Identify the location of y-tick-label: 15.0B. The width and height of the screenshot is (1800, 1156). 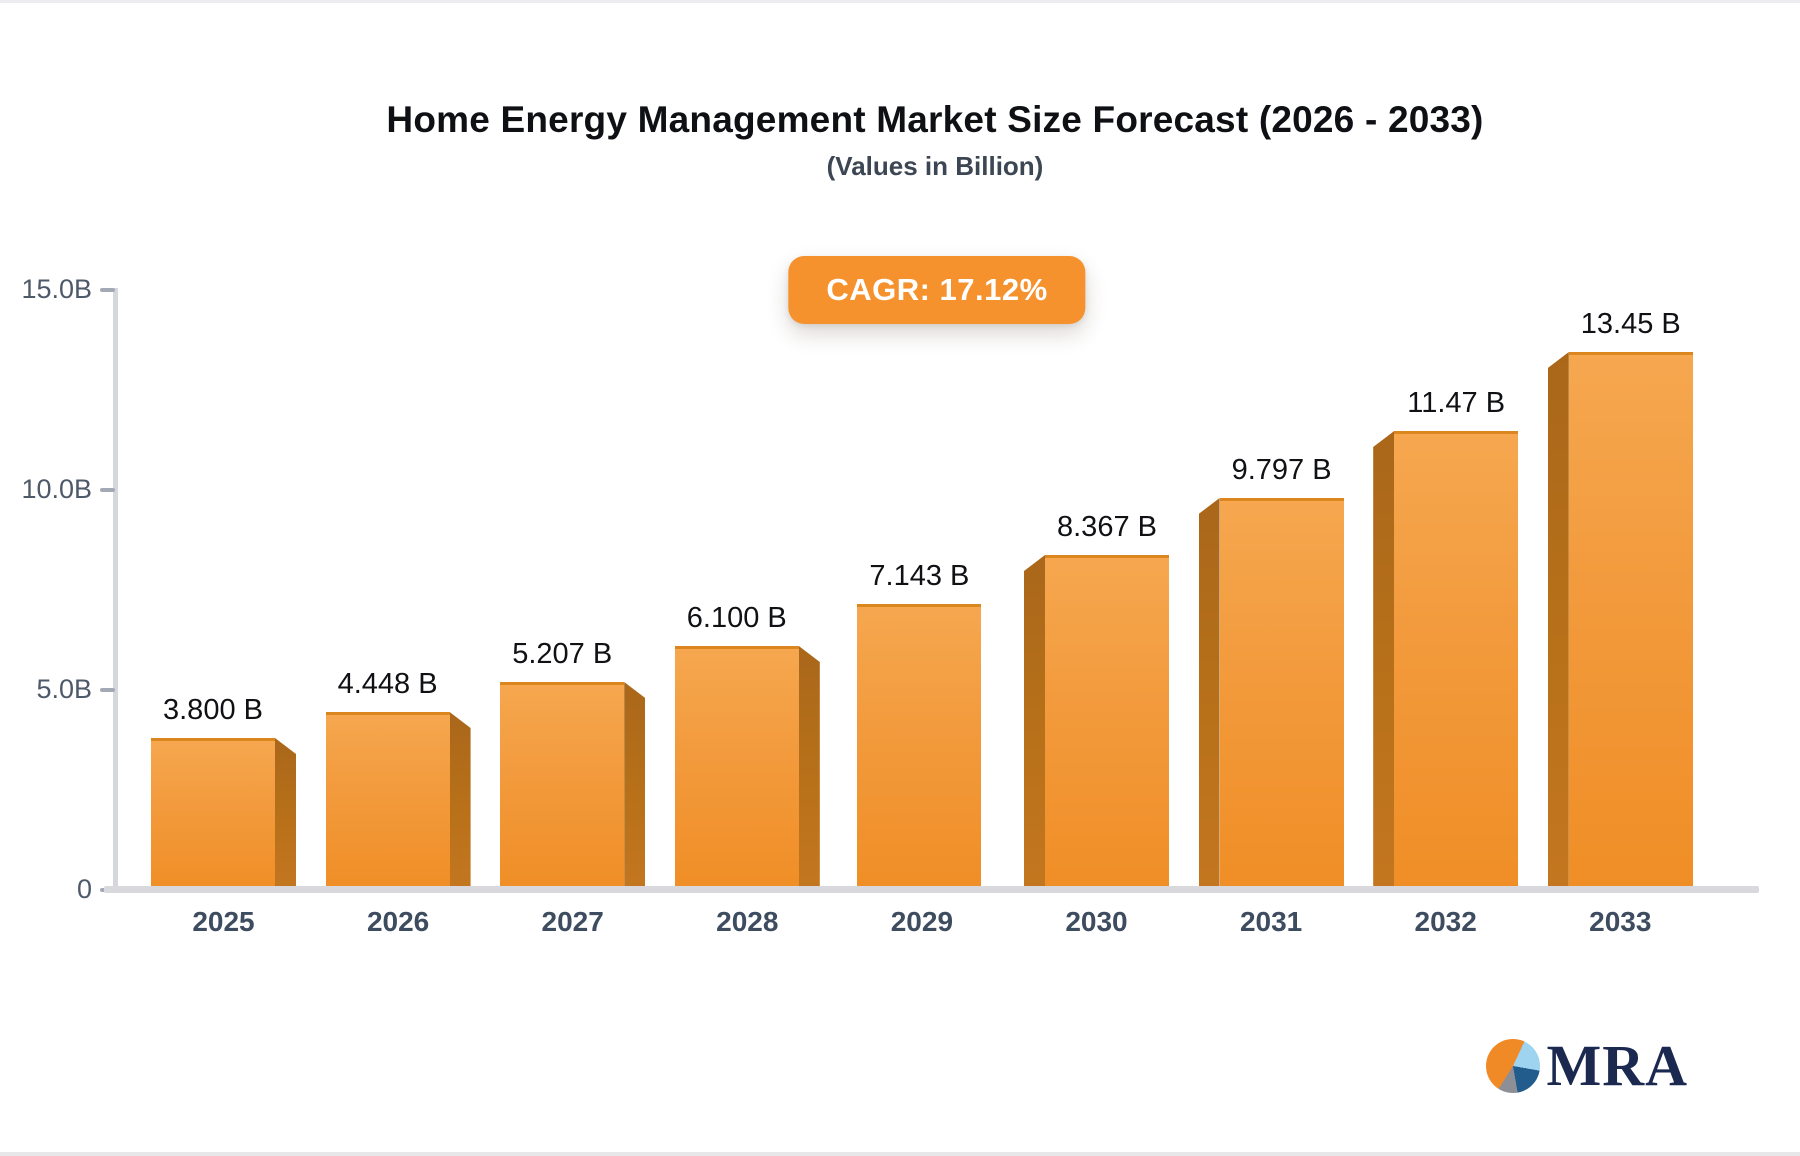
(56, 289).